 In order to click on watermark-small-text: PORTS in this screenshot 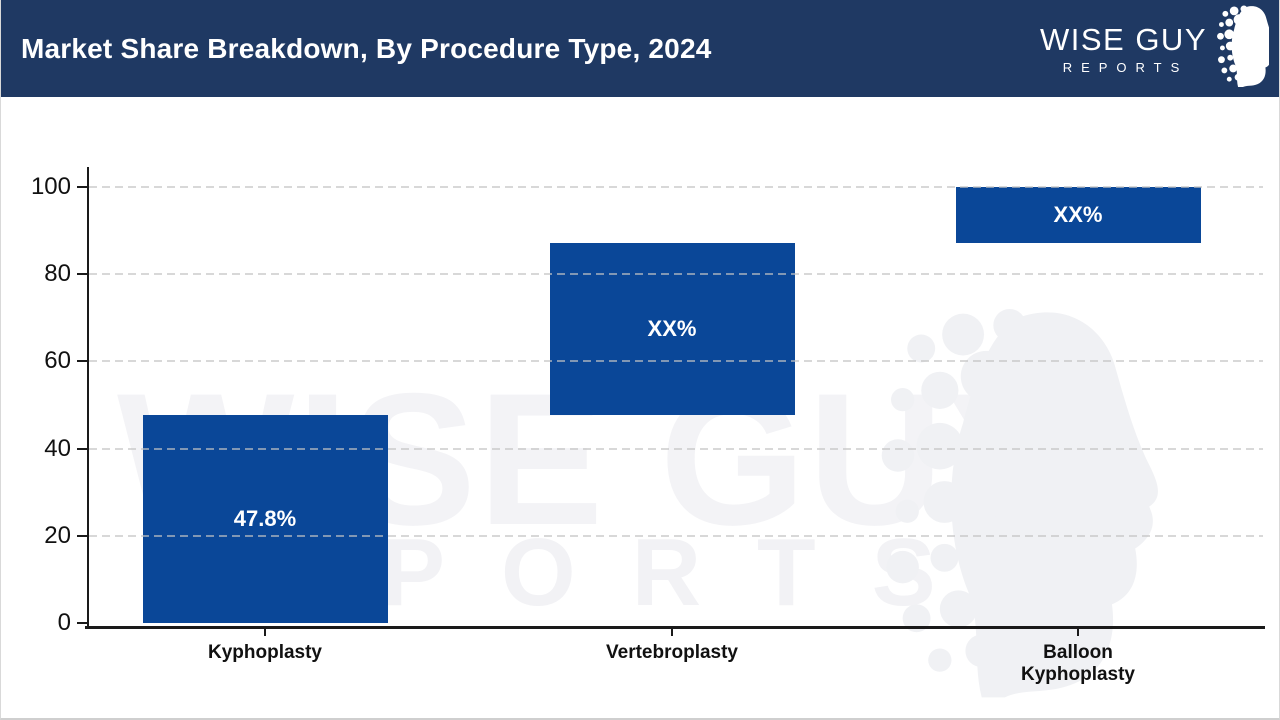, I will do `click(686, 572)`.